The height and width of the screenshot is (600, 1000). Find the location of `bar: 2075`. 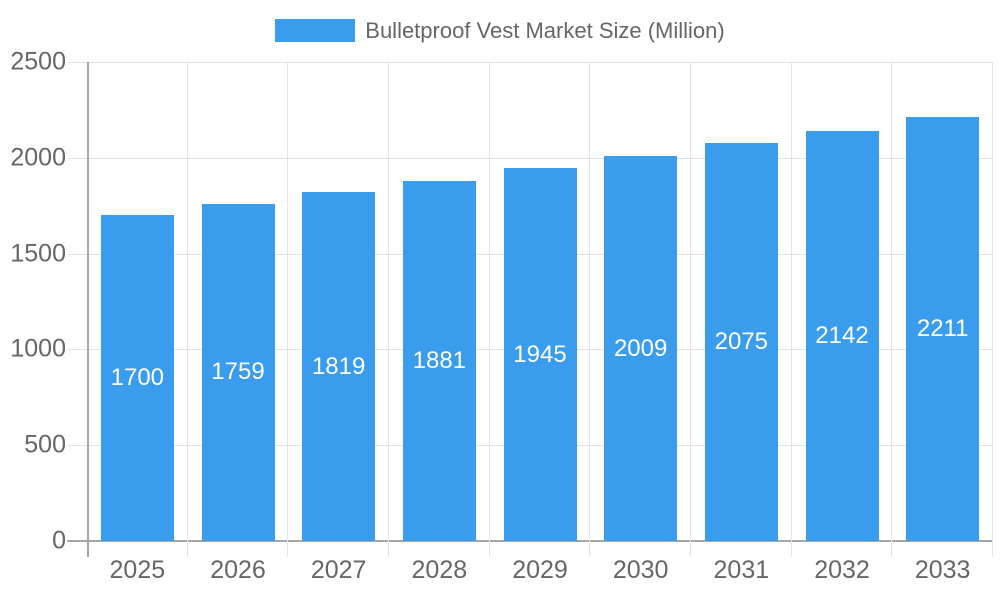

bar: 2075 is located at coordinates (741, 342).